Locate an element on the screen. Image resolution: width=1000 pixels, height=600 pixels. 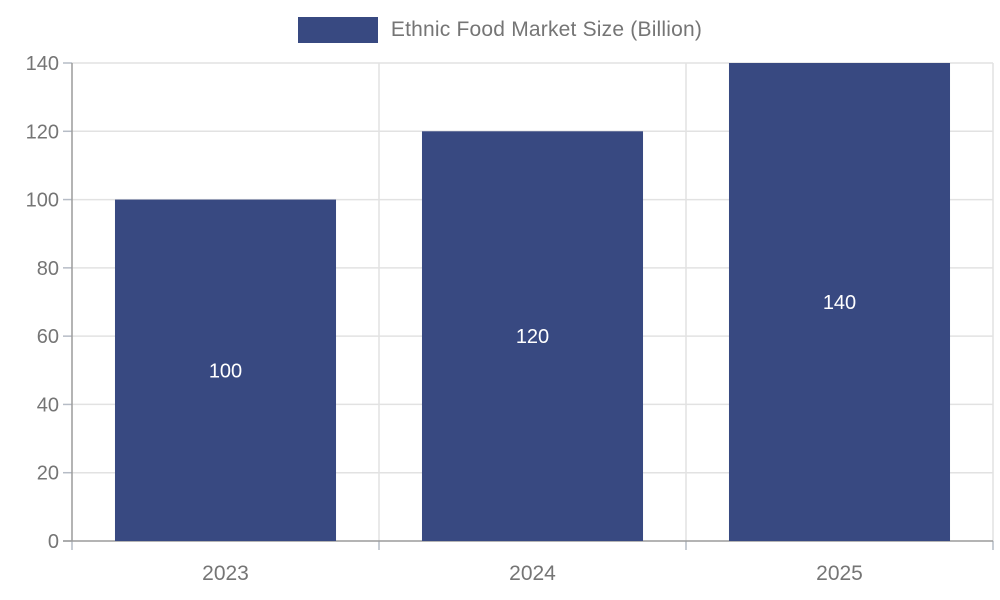
legend: Ethnic Food Market Size (Billion) is located at coordinates (500, 30).